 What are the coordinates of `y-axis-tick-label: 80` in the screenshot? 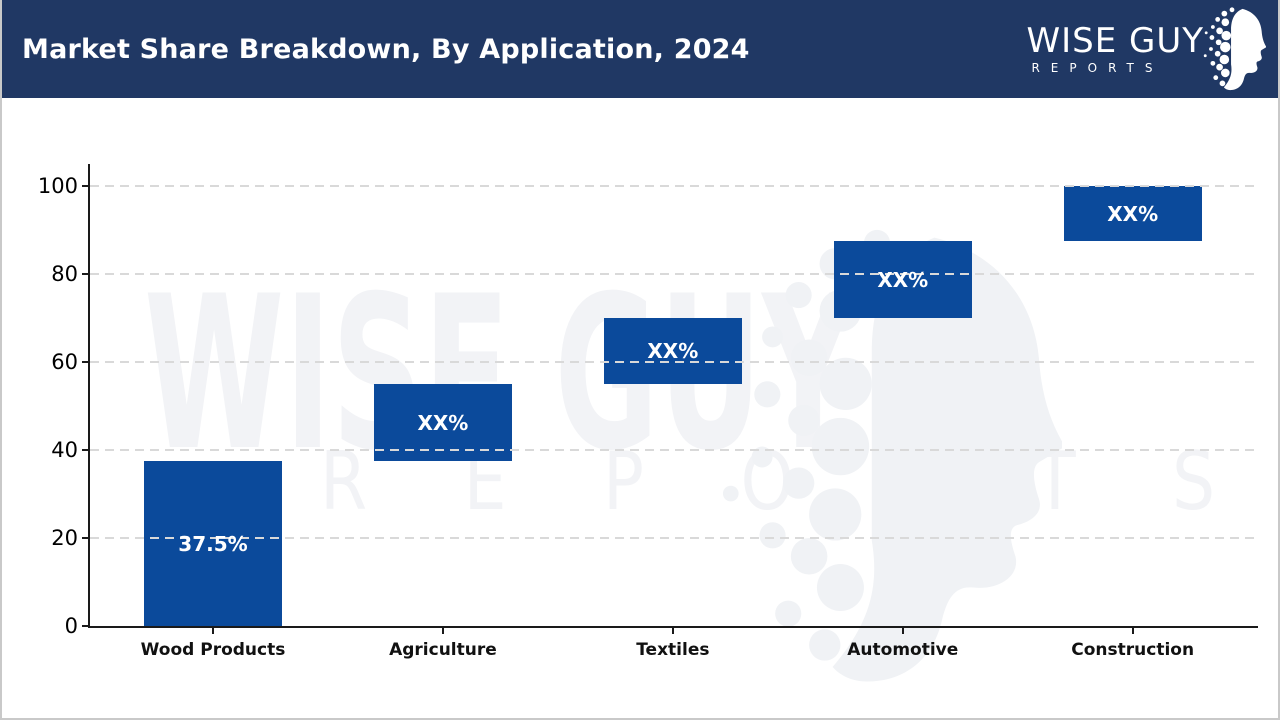 It's located at (64, 274).